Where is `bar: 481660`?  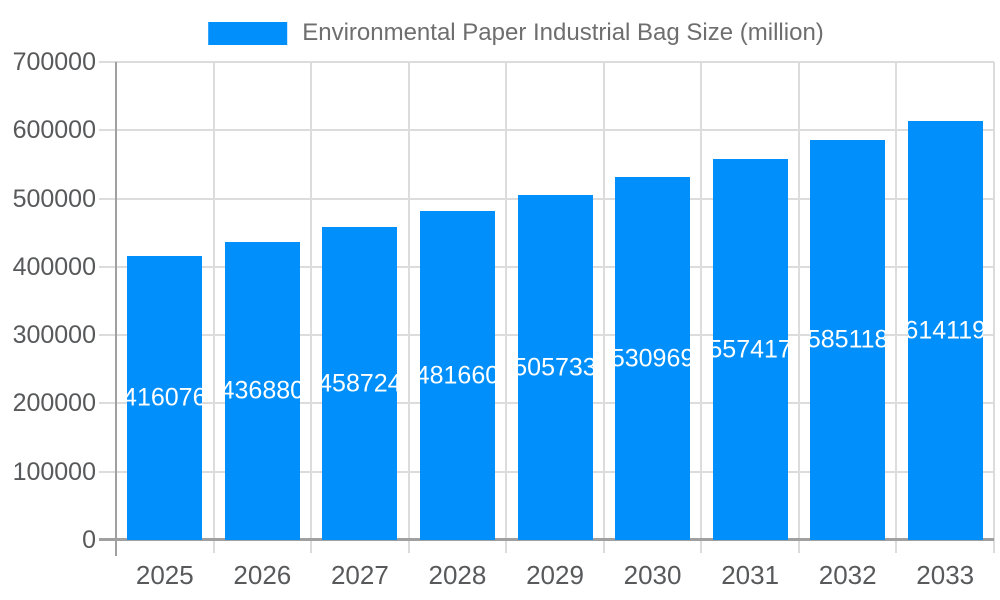 bar: 481660 is located at coordinates (457, 375).